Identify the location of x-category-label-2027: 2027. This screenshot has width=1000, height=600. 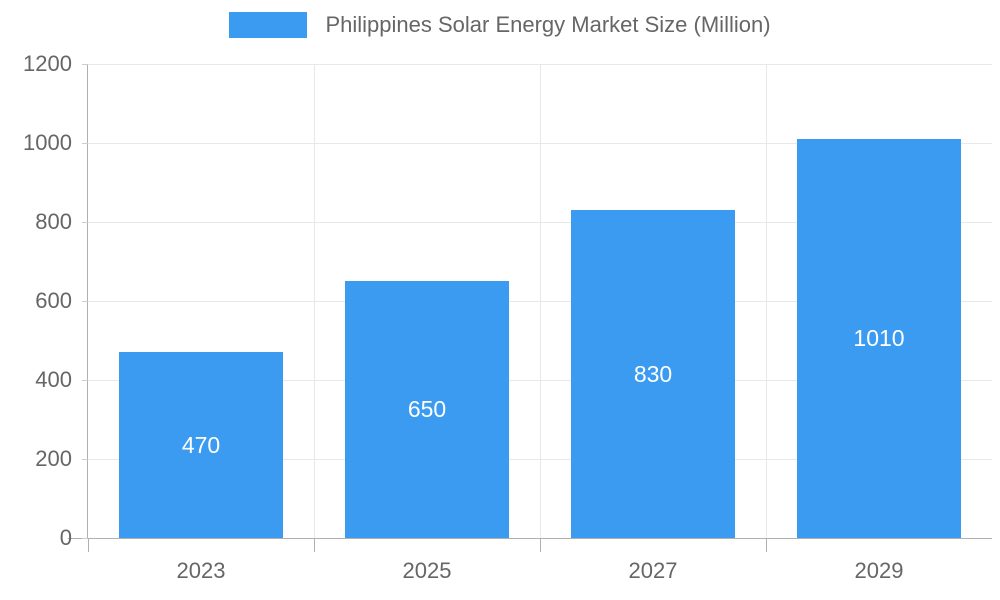
(653, 570).